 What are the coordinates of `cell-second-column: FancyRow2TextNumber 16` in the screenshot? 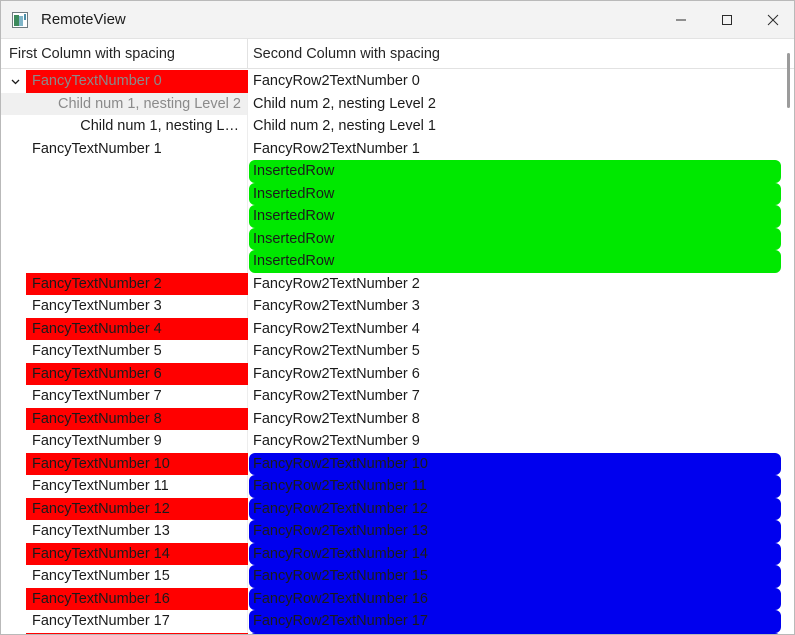 It's located at (515, 598).